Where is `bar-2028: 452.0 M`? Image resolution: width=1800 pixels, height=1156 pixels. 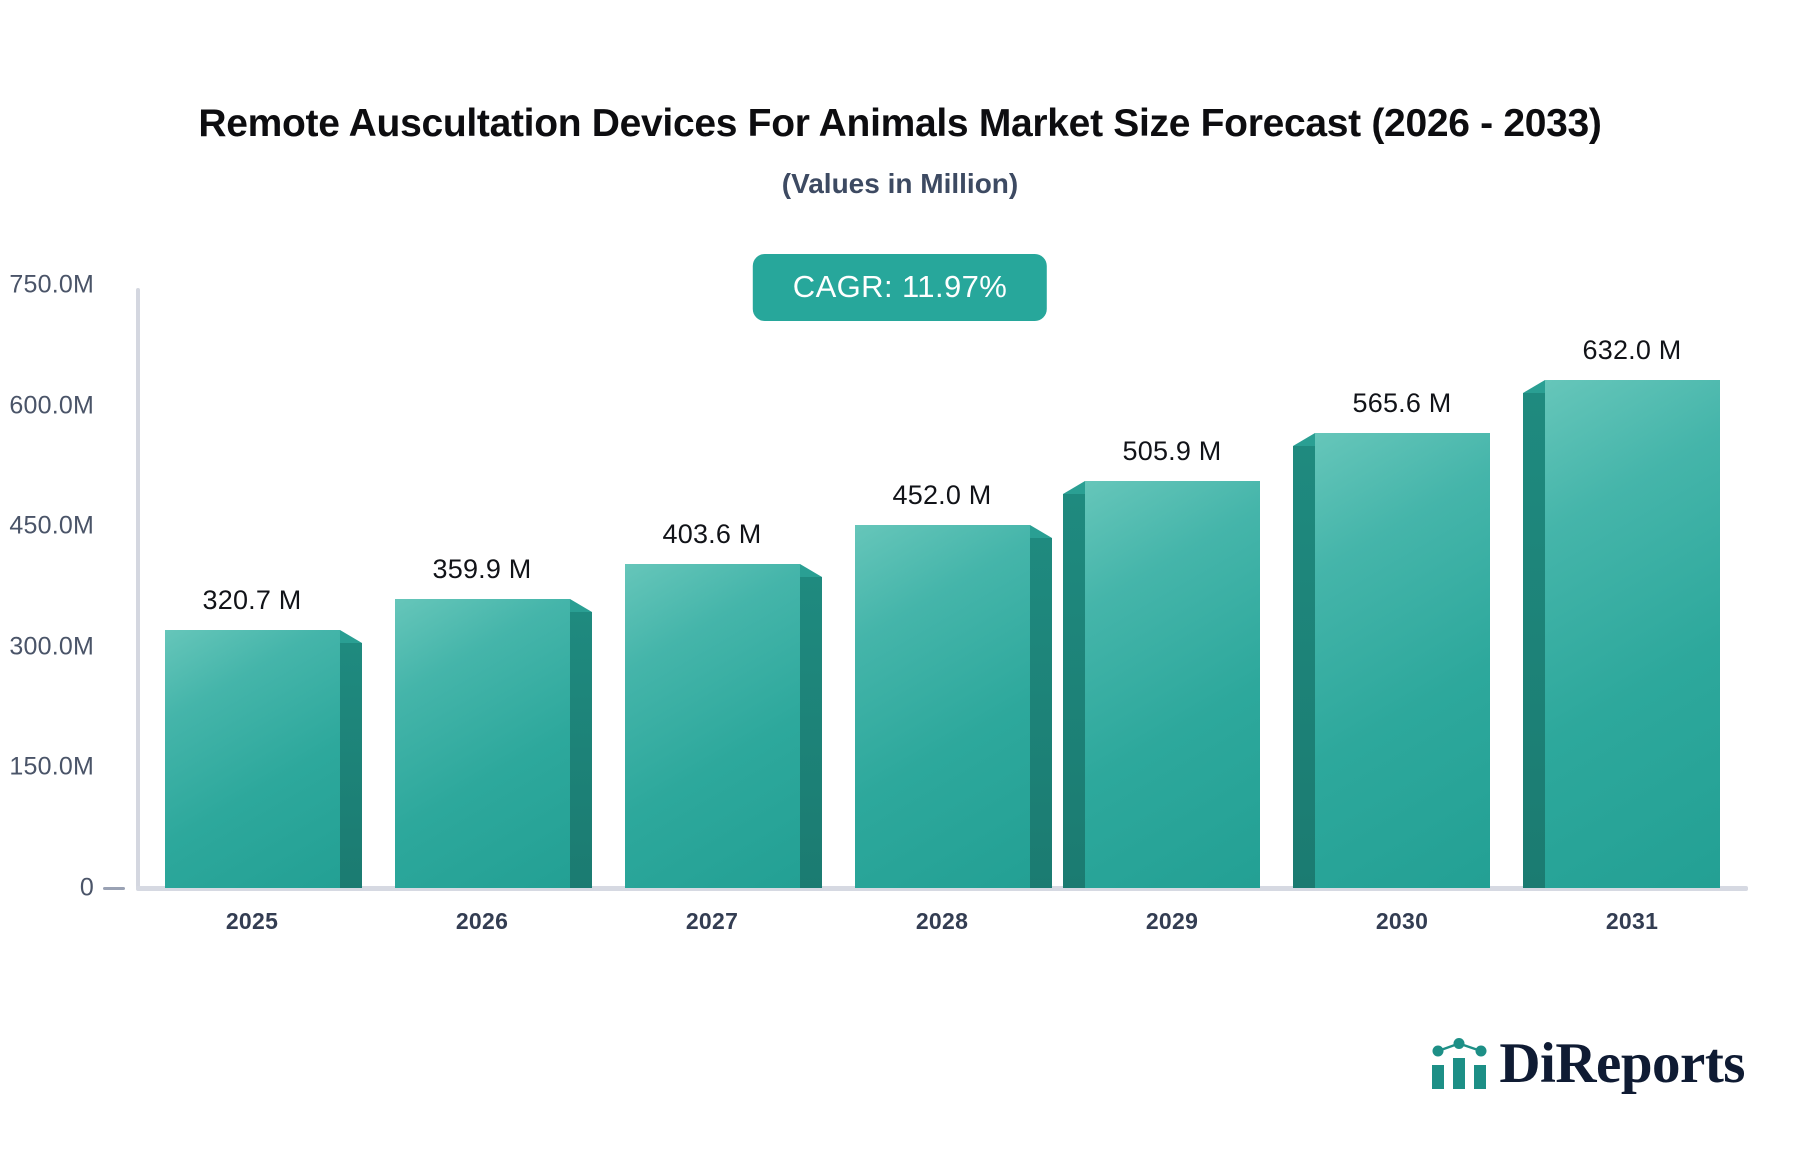
bar-2028: 452.0 M is located at coordinates (953, 586).